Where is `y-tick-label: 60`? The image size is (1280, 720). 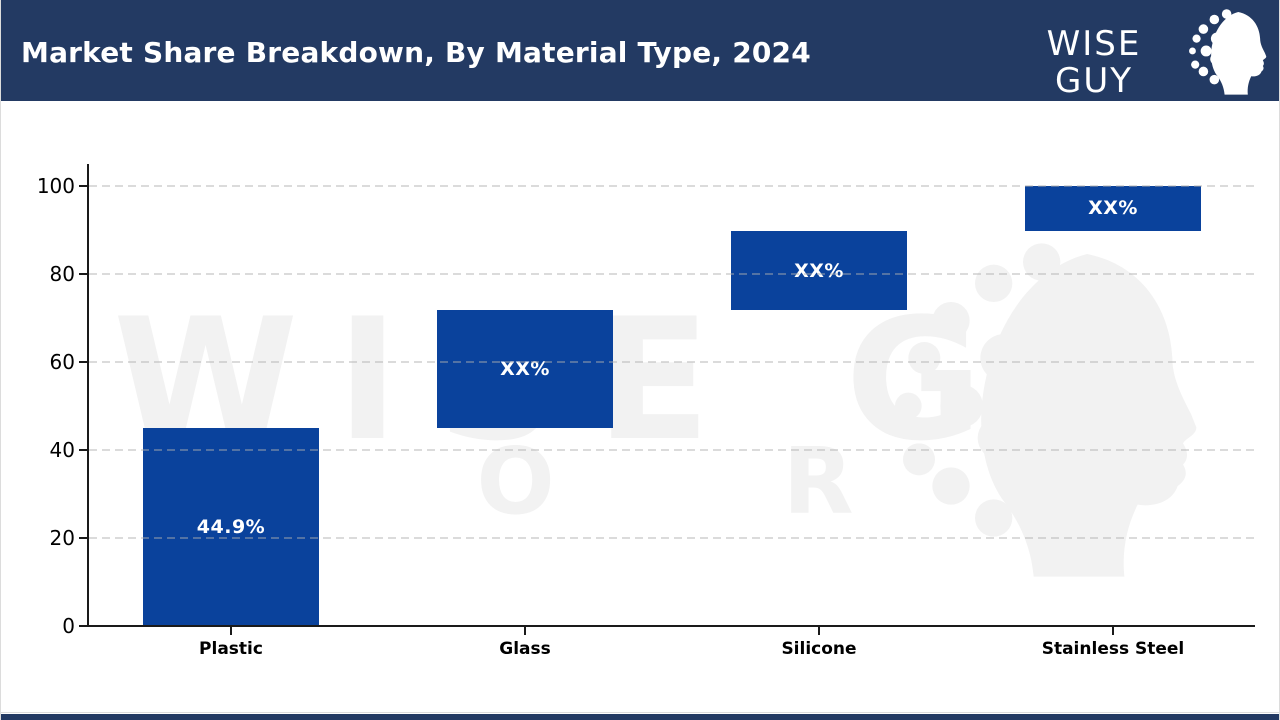
y-tick-label: 60 is located at coordinates (62, 361).